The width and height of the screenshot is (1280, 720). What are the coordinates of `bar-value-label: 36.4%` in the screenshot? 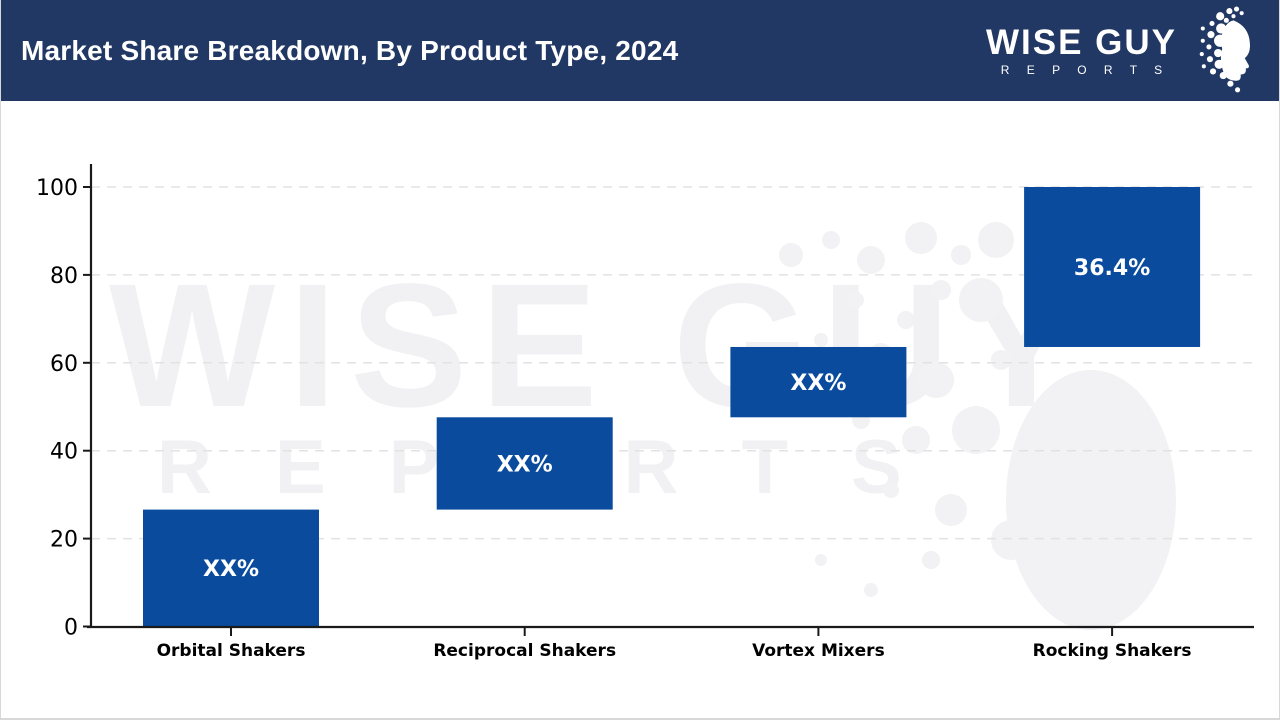 It's located at (1112, 268).